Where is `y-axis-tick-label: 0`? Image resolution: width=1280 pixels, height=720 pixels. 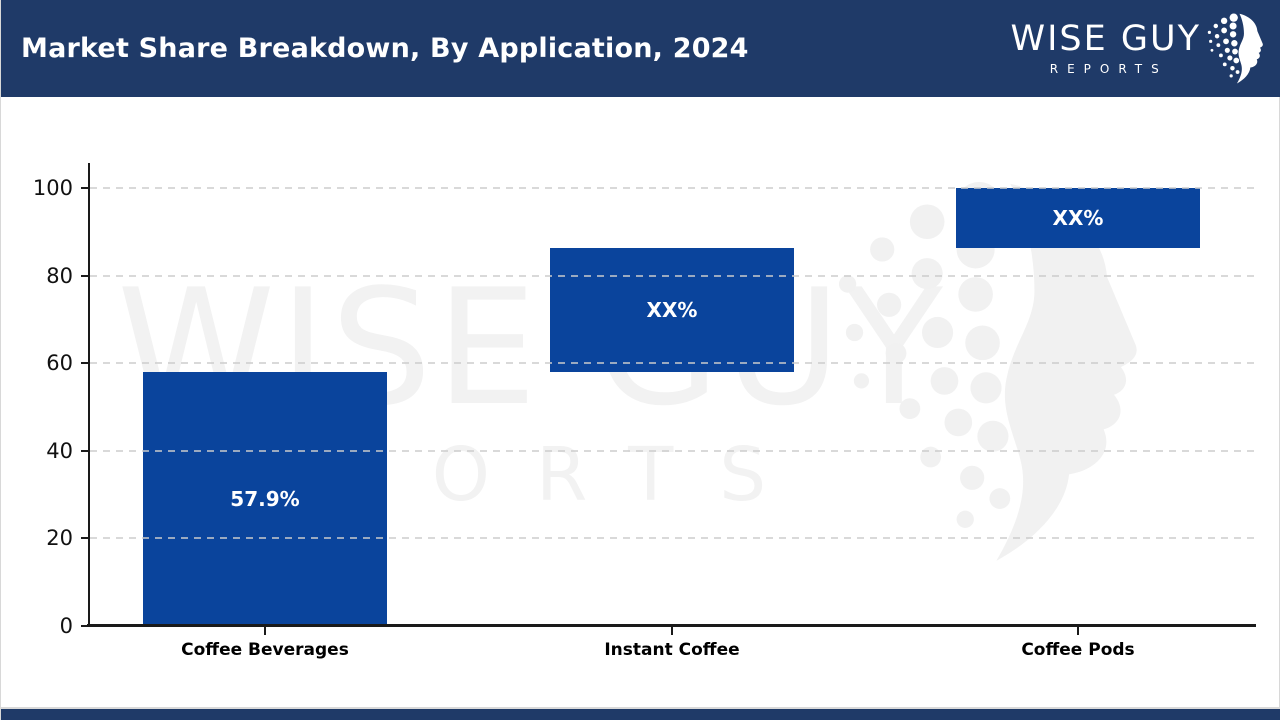 y-axis-tick-label: 0 is located at coordinates (66, 626).